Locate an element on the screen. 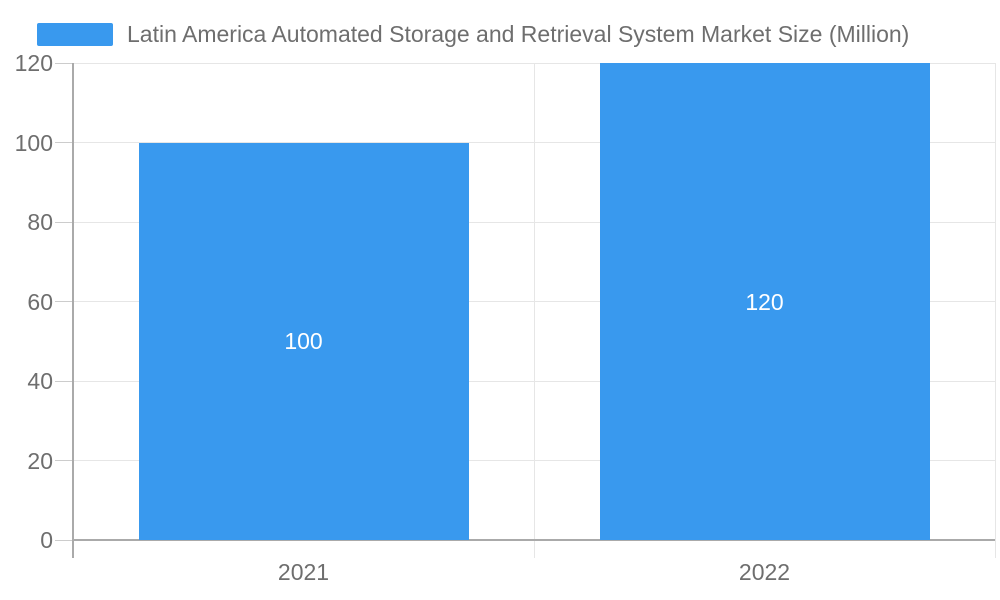 Image resolution: width=1000 pixels, height=600 pixels. y-axis-label: 100 is located at coordinates (33, 142).